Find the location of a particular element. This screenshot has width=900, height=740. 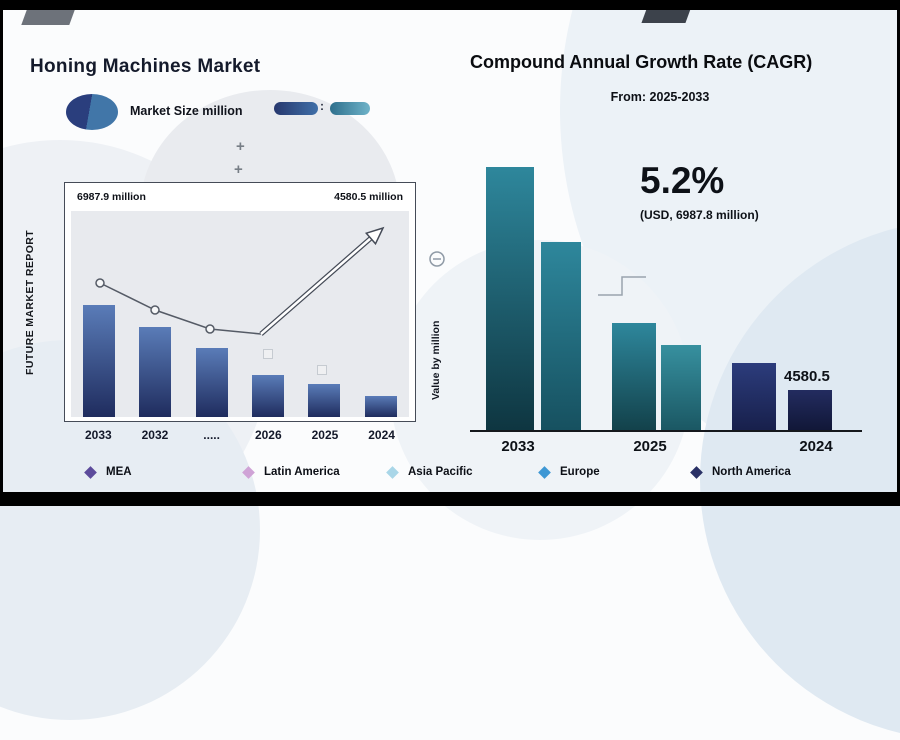

left-chart-bars is located at coordinates (240, 314).